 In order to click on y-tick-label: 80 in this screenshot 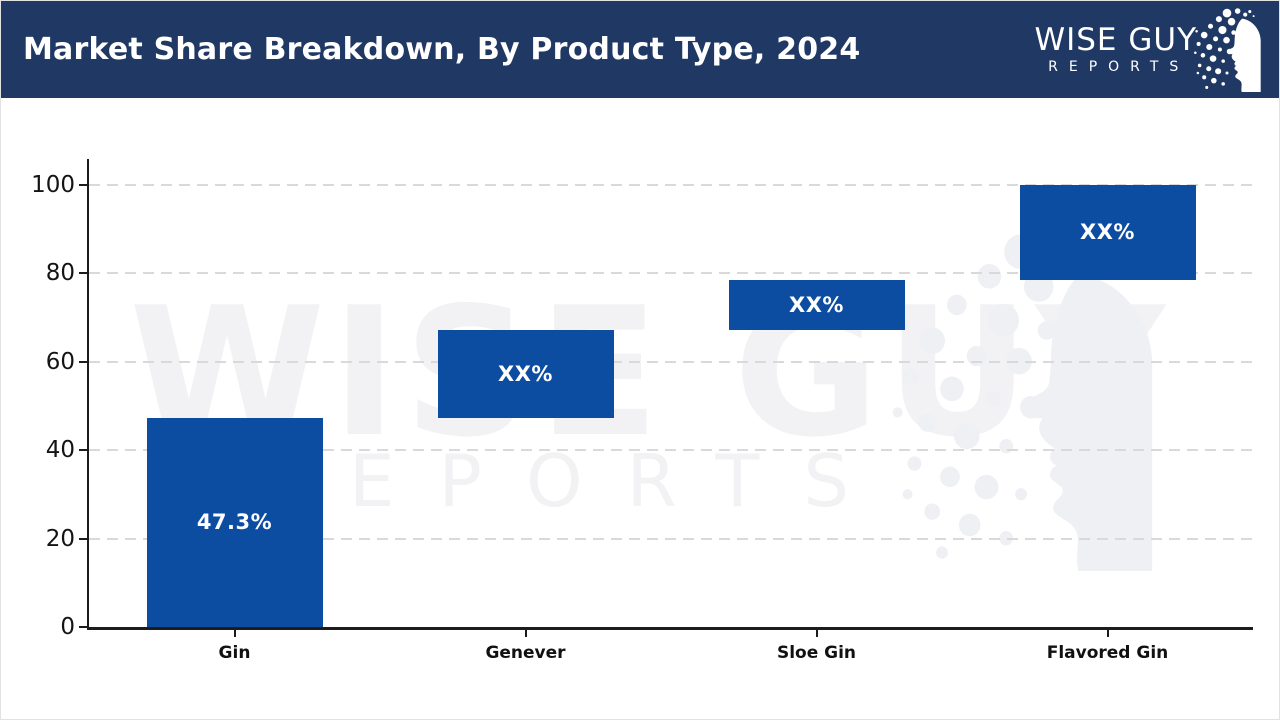, I will do `click(60, 273)`.